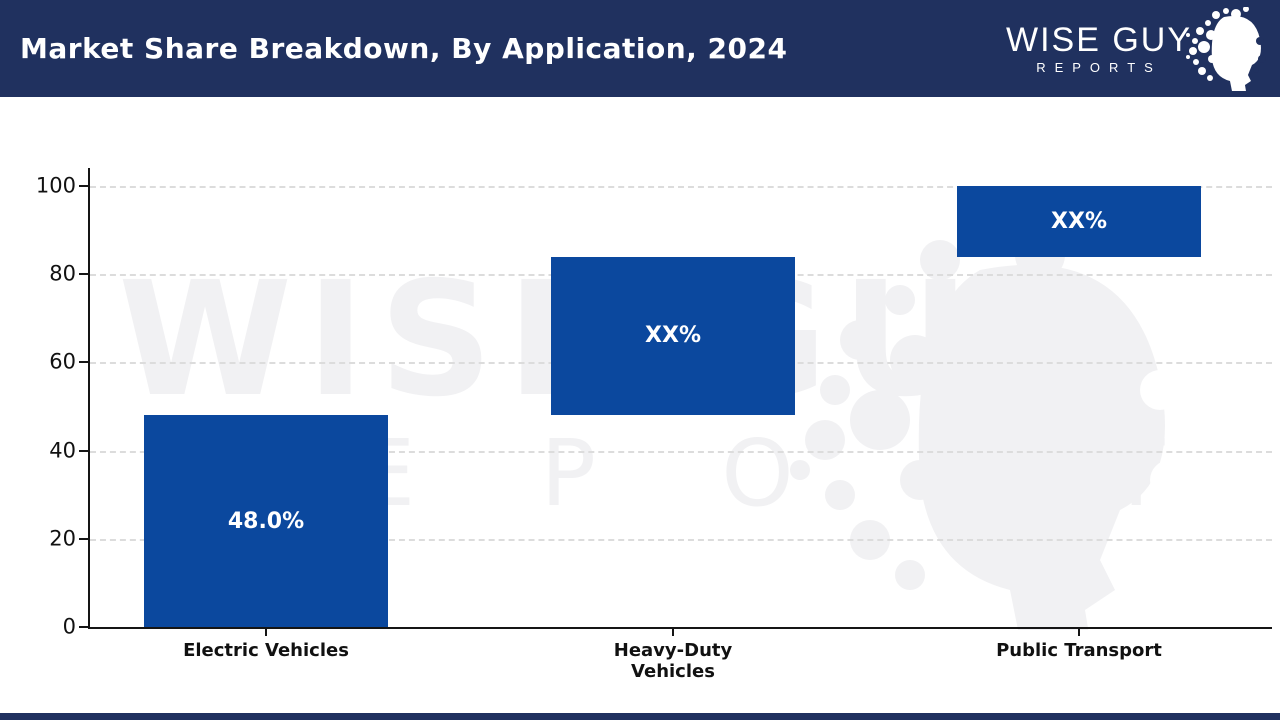 The height and width of the screenshot is (720, 1280). Describe the element at coordinates (640, 716) in the screenshot. I see `footer-bar` at that location.